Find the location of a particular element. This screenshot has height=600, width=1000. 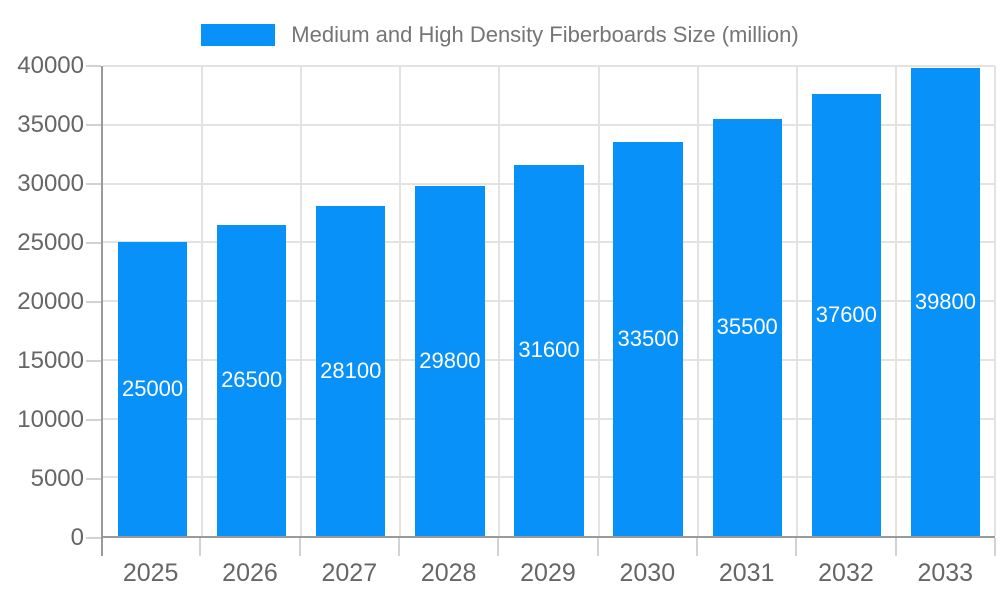

bar-value-label: 35500 is located at coordinates (747, 327).